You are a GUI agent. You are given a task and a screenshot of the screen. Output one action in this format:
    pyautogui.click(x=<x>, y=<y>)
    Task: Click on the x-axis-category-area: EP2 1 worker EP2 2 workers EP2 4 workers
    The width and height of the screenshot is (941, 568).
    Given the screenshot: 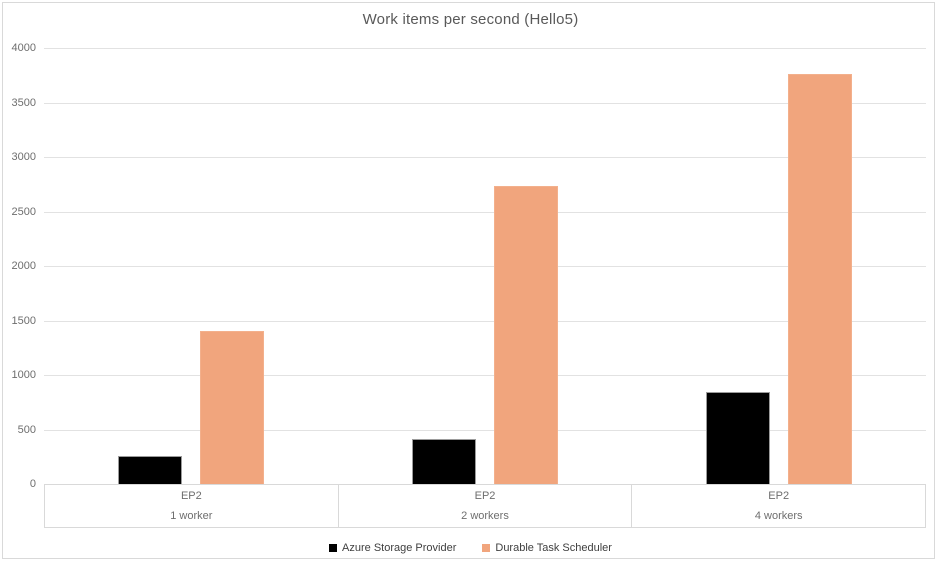 What is the action you would take?
    pyautogui.click(x=485, y=506)
    